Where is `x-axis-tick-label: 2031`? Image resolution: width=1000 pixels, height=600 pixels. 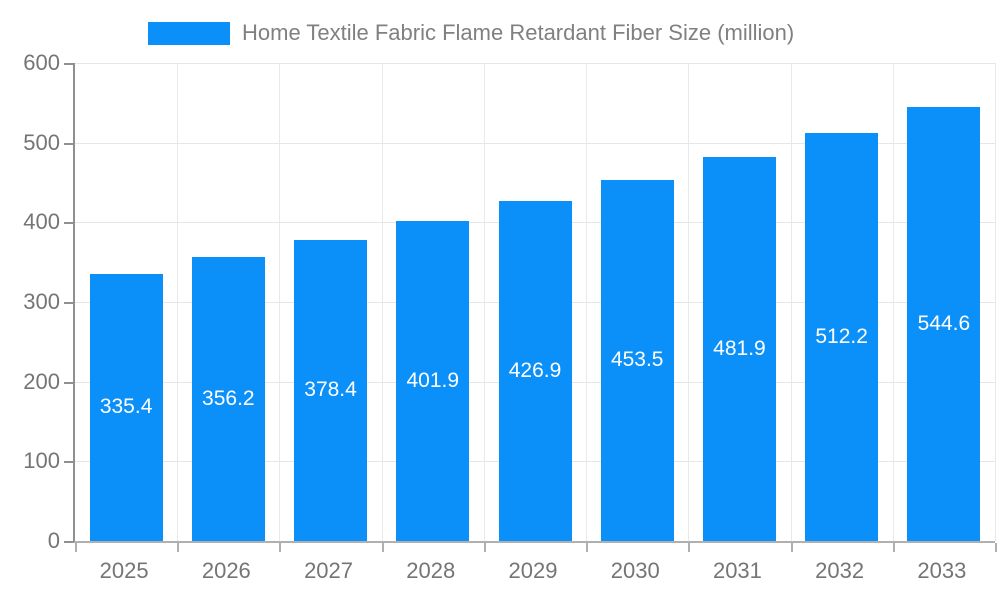 x-axis-tick-label: 2031 is located at coordinates (737, 570).